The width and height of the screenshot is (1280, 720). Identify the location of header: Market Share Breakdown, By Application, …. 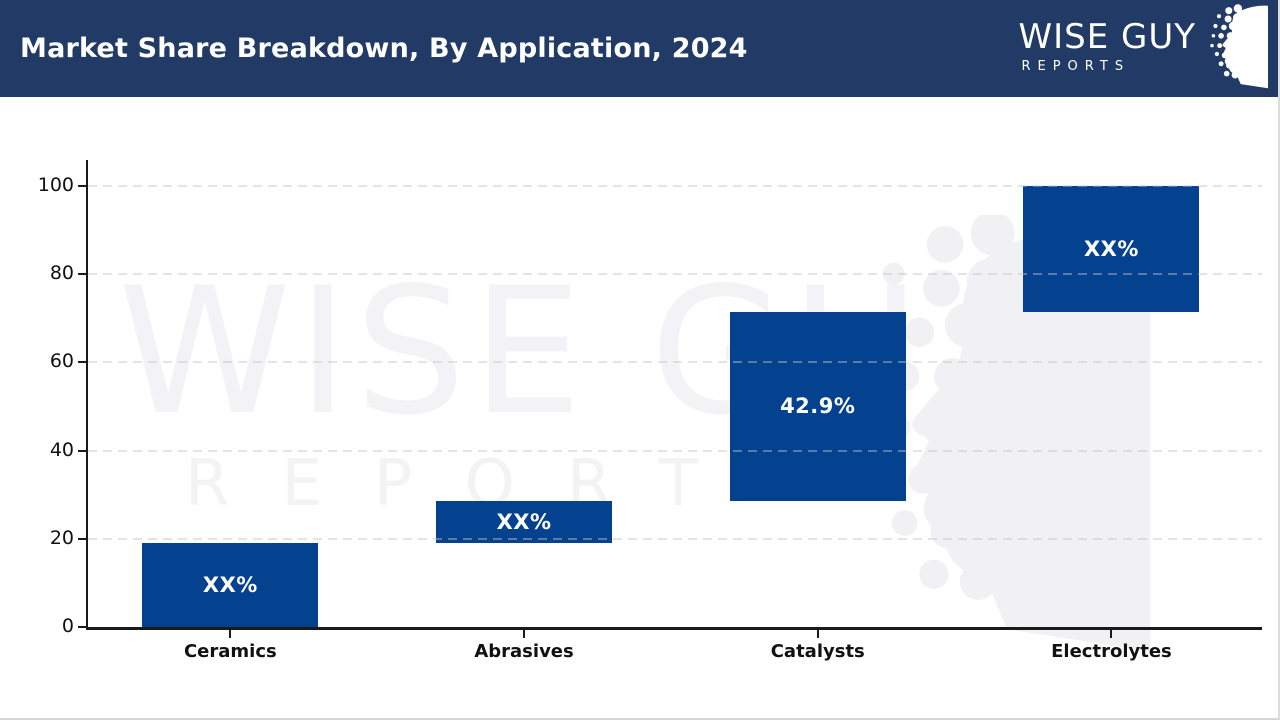
(639, 48).